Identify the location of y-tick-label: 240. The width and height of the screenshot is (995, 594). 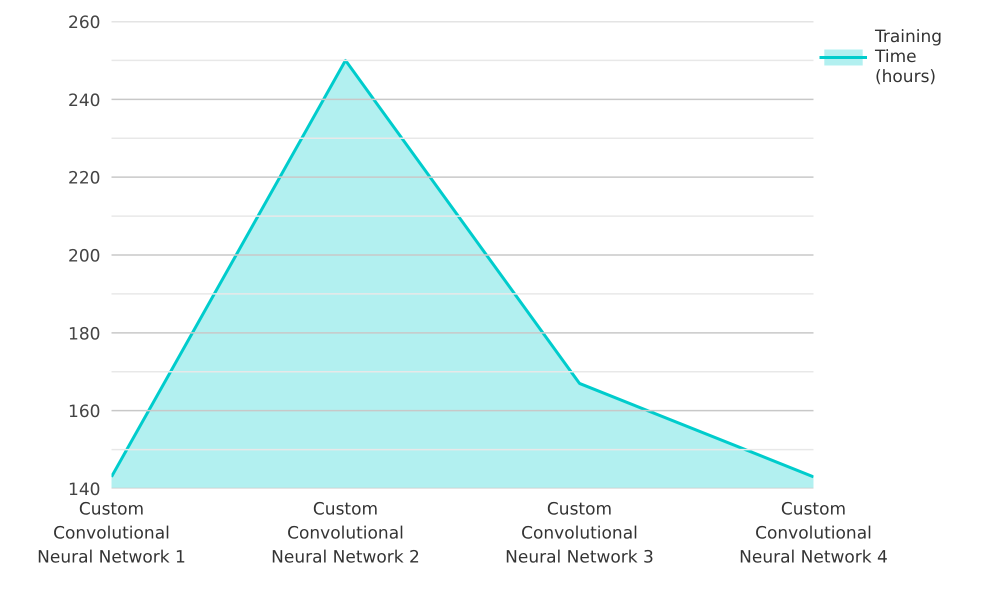
(84, 100).